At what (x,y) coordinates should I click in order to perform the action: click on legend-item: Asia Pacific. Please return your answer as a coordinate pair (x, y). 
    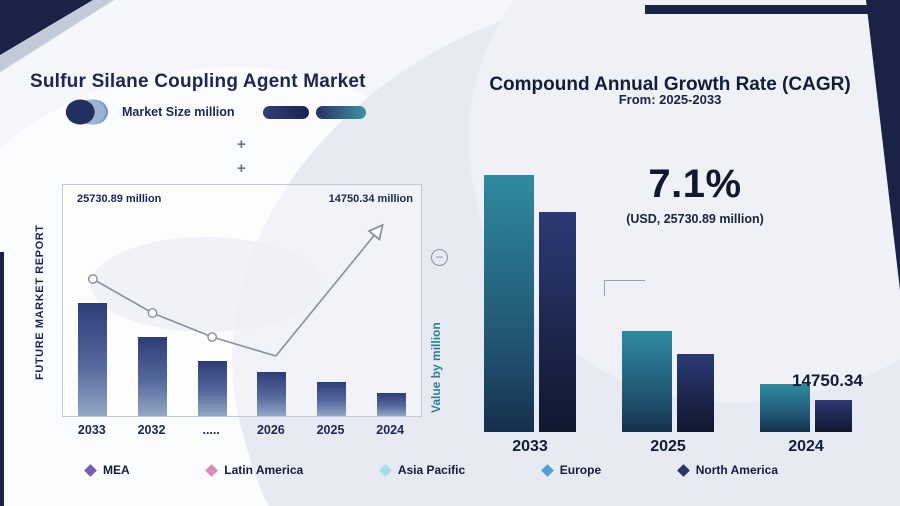
    Looking at the image, I should click on (422, 470).